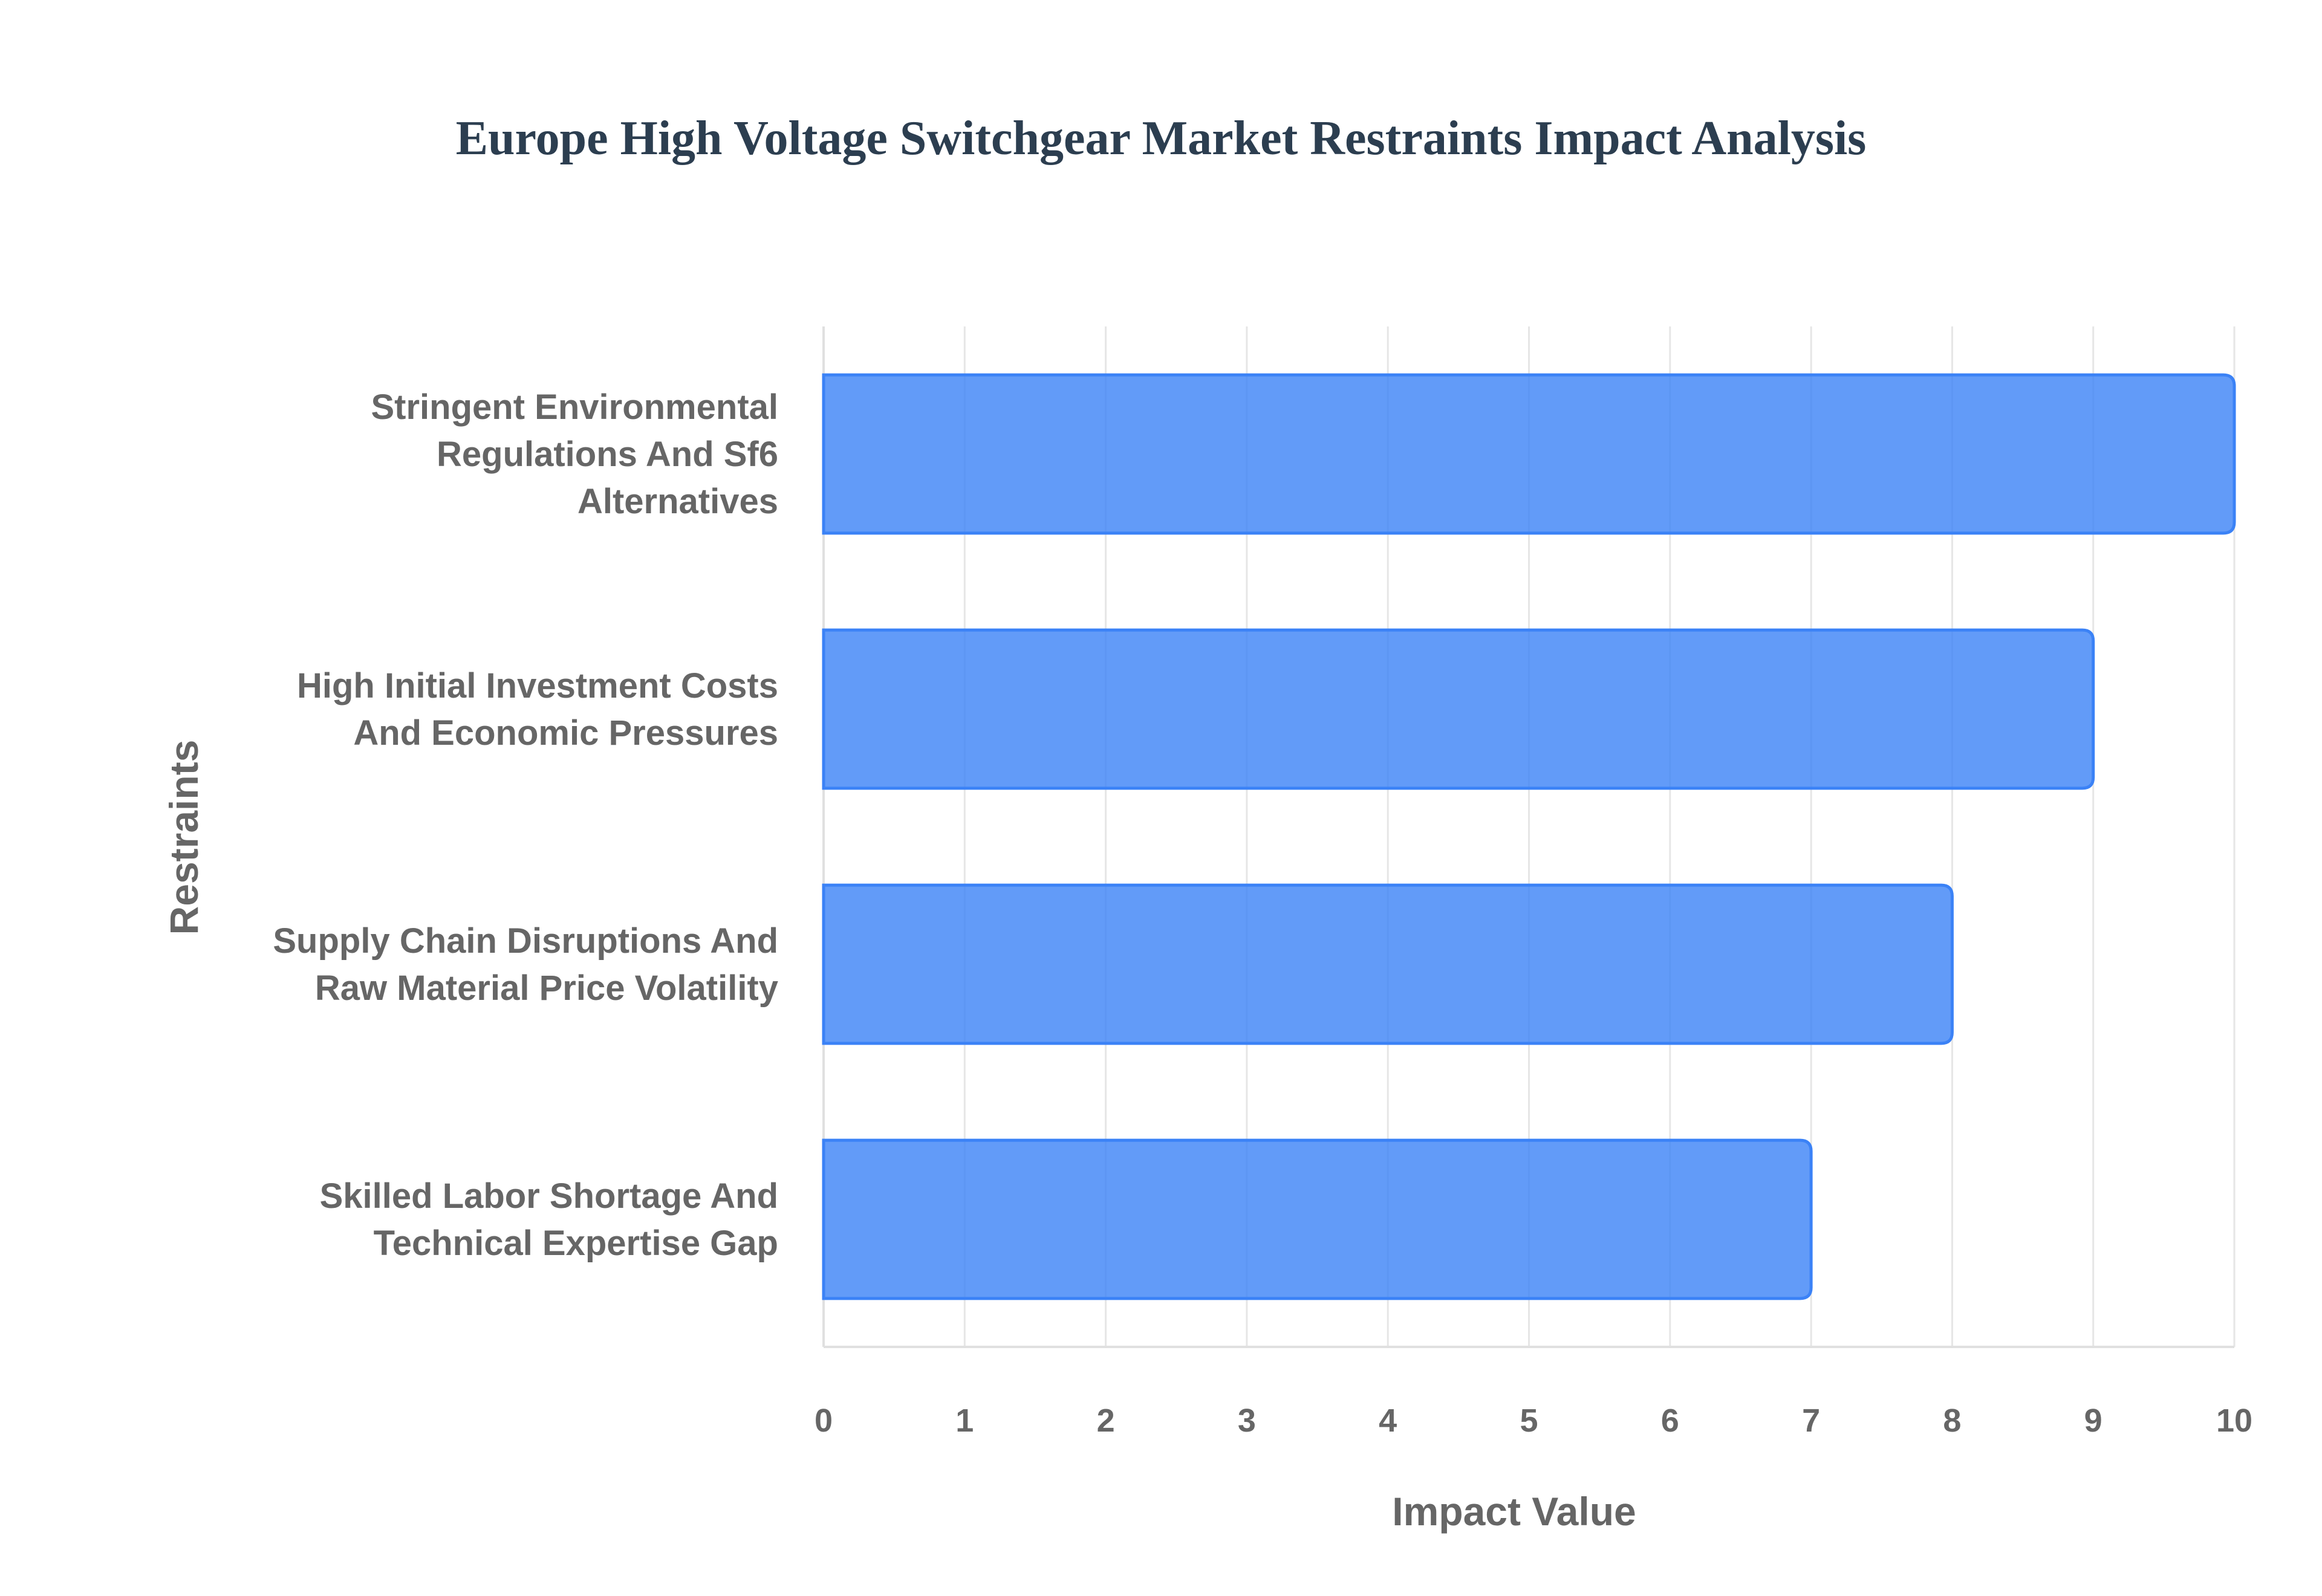  What do you see at coordinates (824, 1421) in the screenshot?
I see `x-tick-label-0: 0` at bounding box center [824, 1421].